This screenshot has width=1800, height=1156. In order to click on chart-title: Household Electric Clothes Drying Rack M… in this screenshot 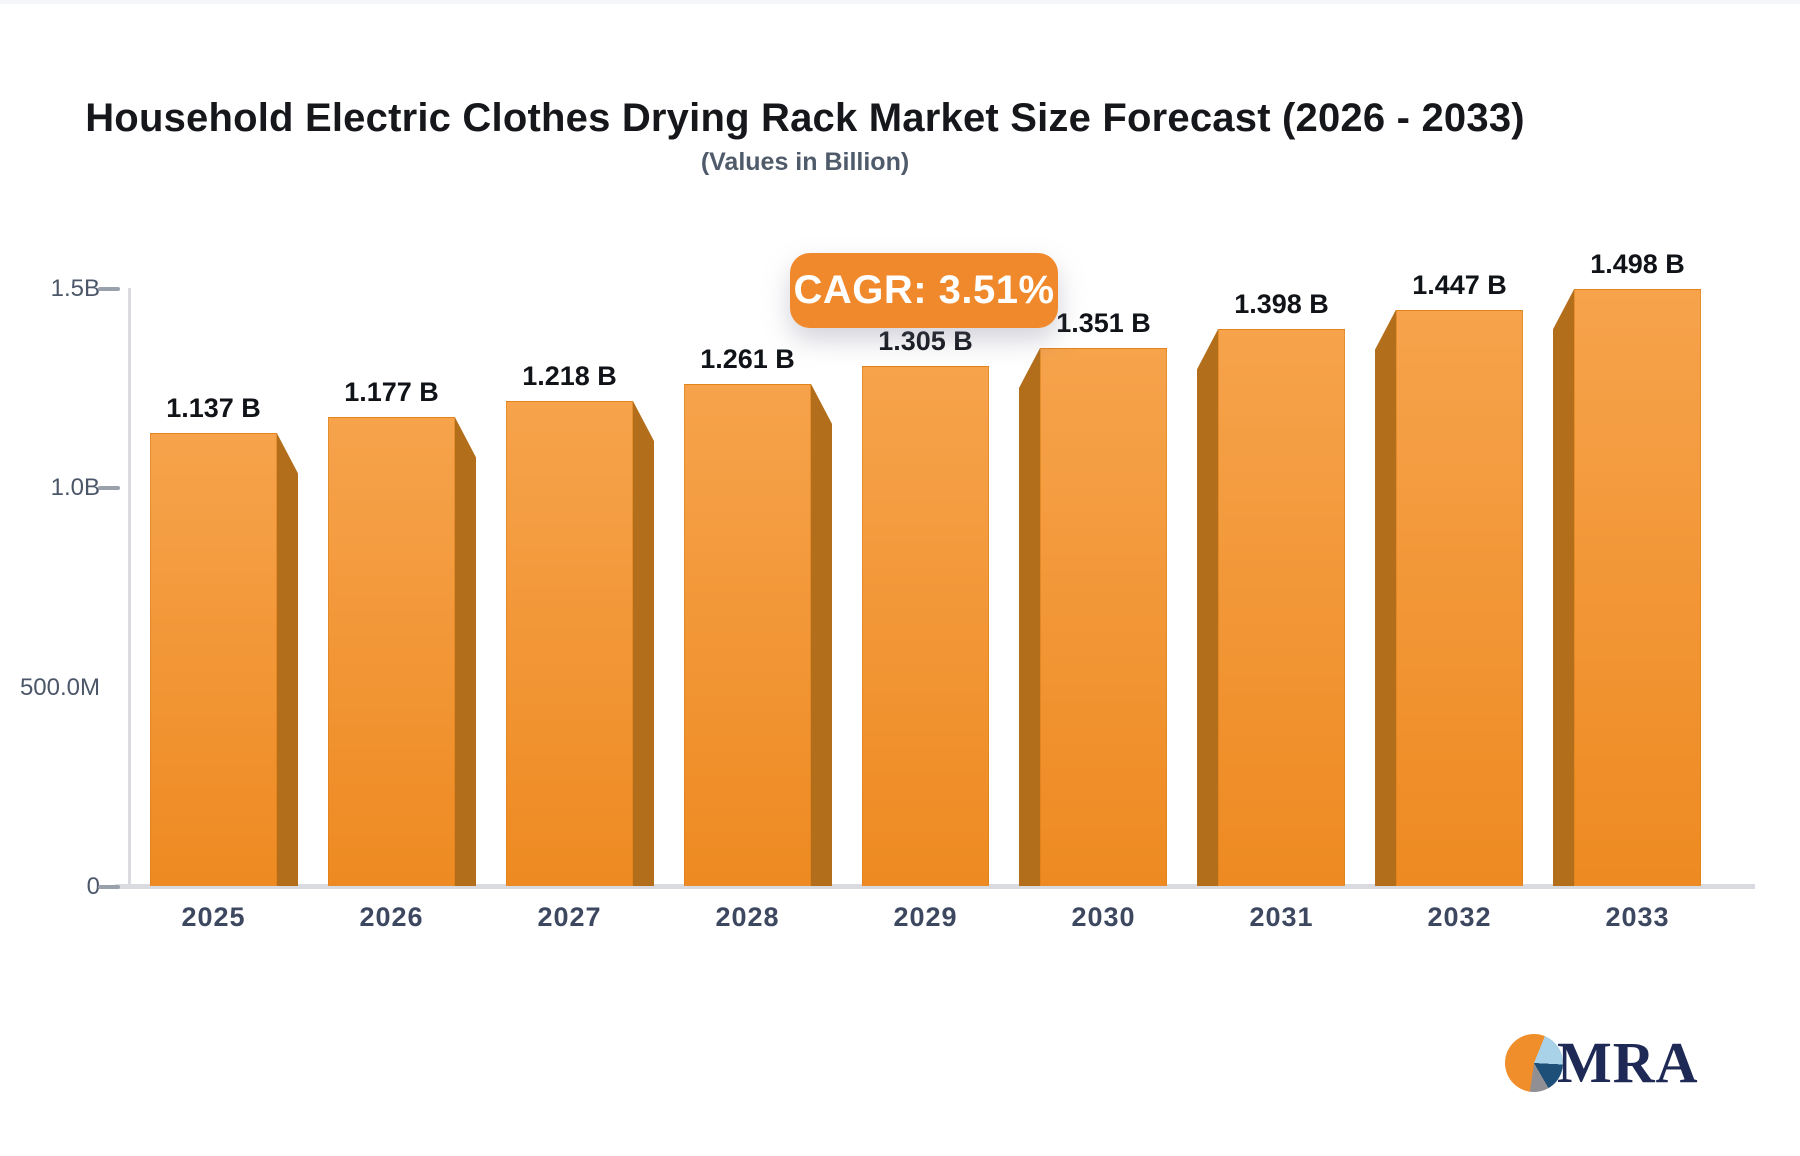, I will do `click(805, 118)`.